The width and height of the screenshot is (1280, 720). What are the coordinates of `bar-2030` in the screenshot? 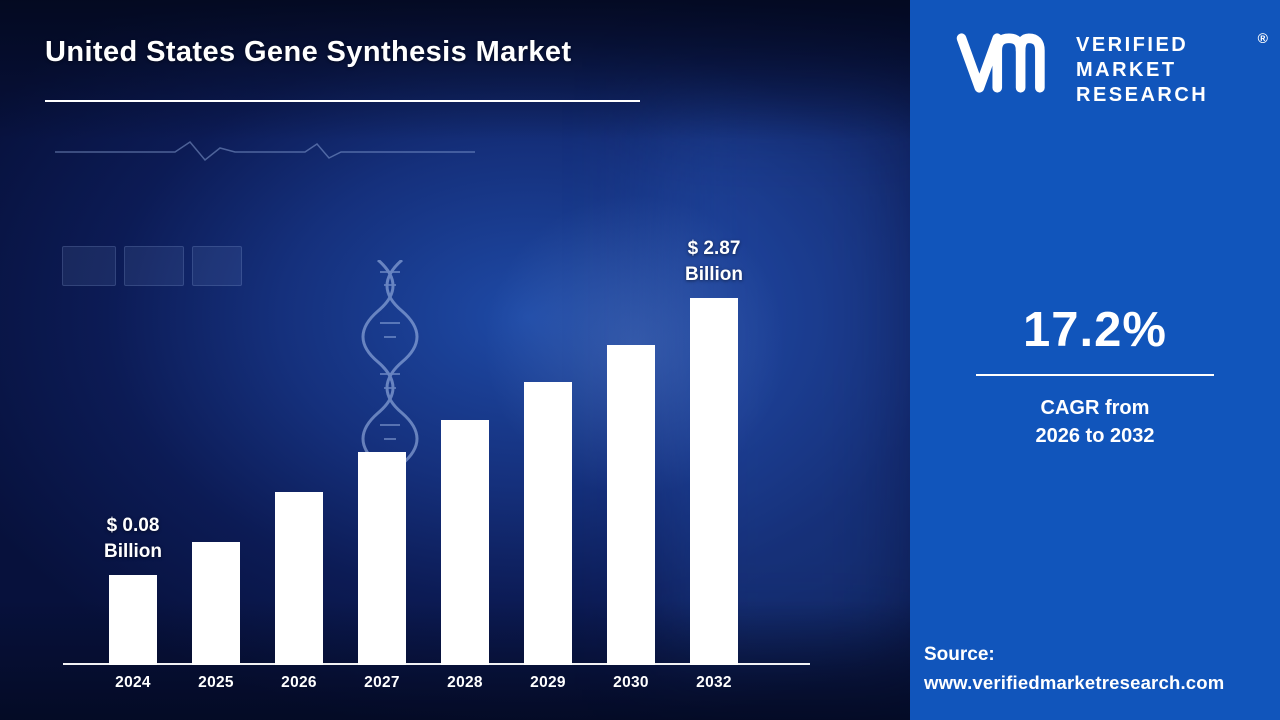 It's located at (631, 505).